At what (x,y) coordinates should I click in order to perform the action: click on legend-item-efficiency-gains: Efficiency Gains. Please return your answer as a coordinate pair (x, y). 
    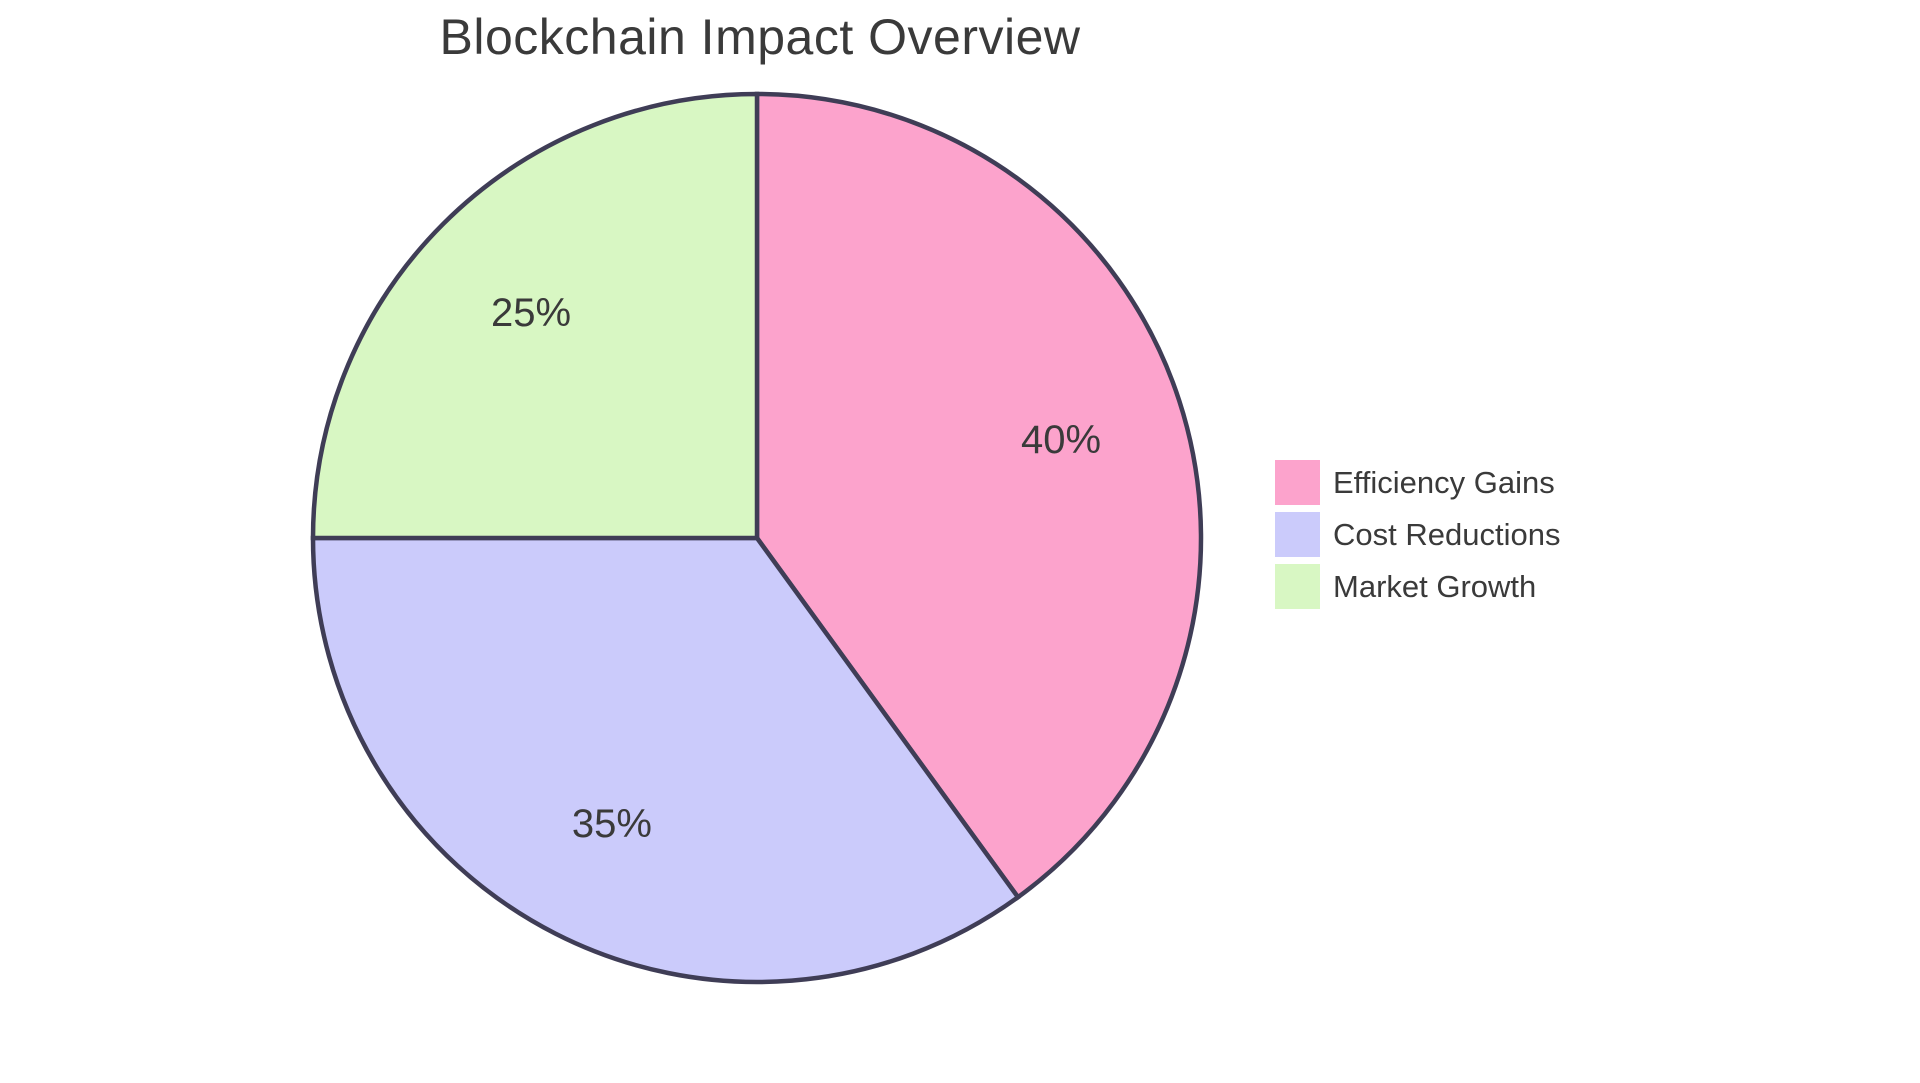
    Looking at the image, I should click on (1417, 482).